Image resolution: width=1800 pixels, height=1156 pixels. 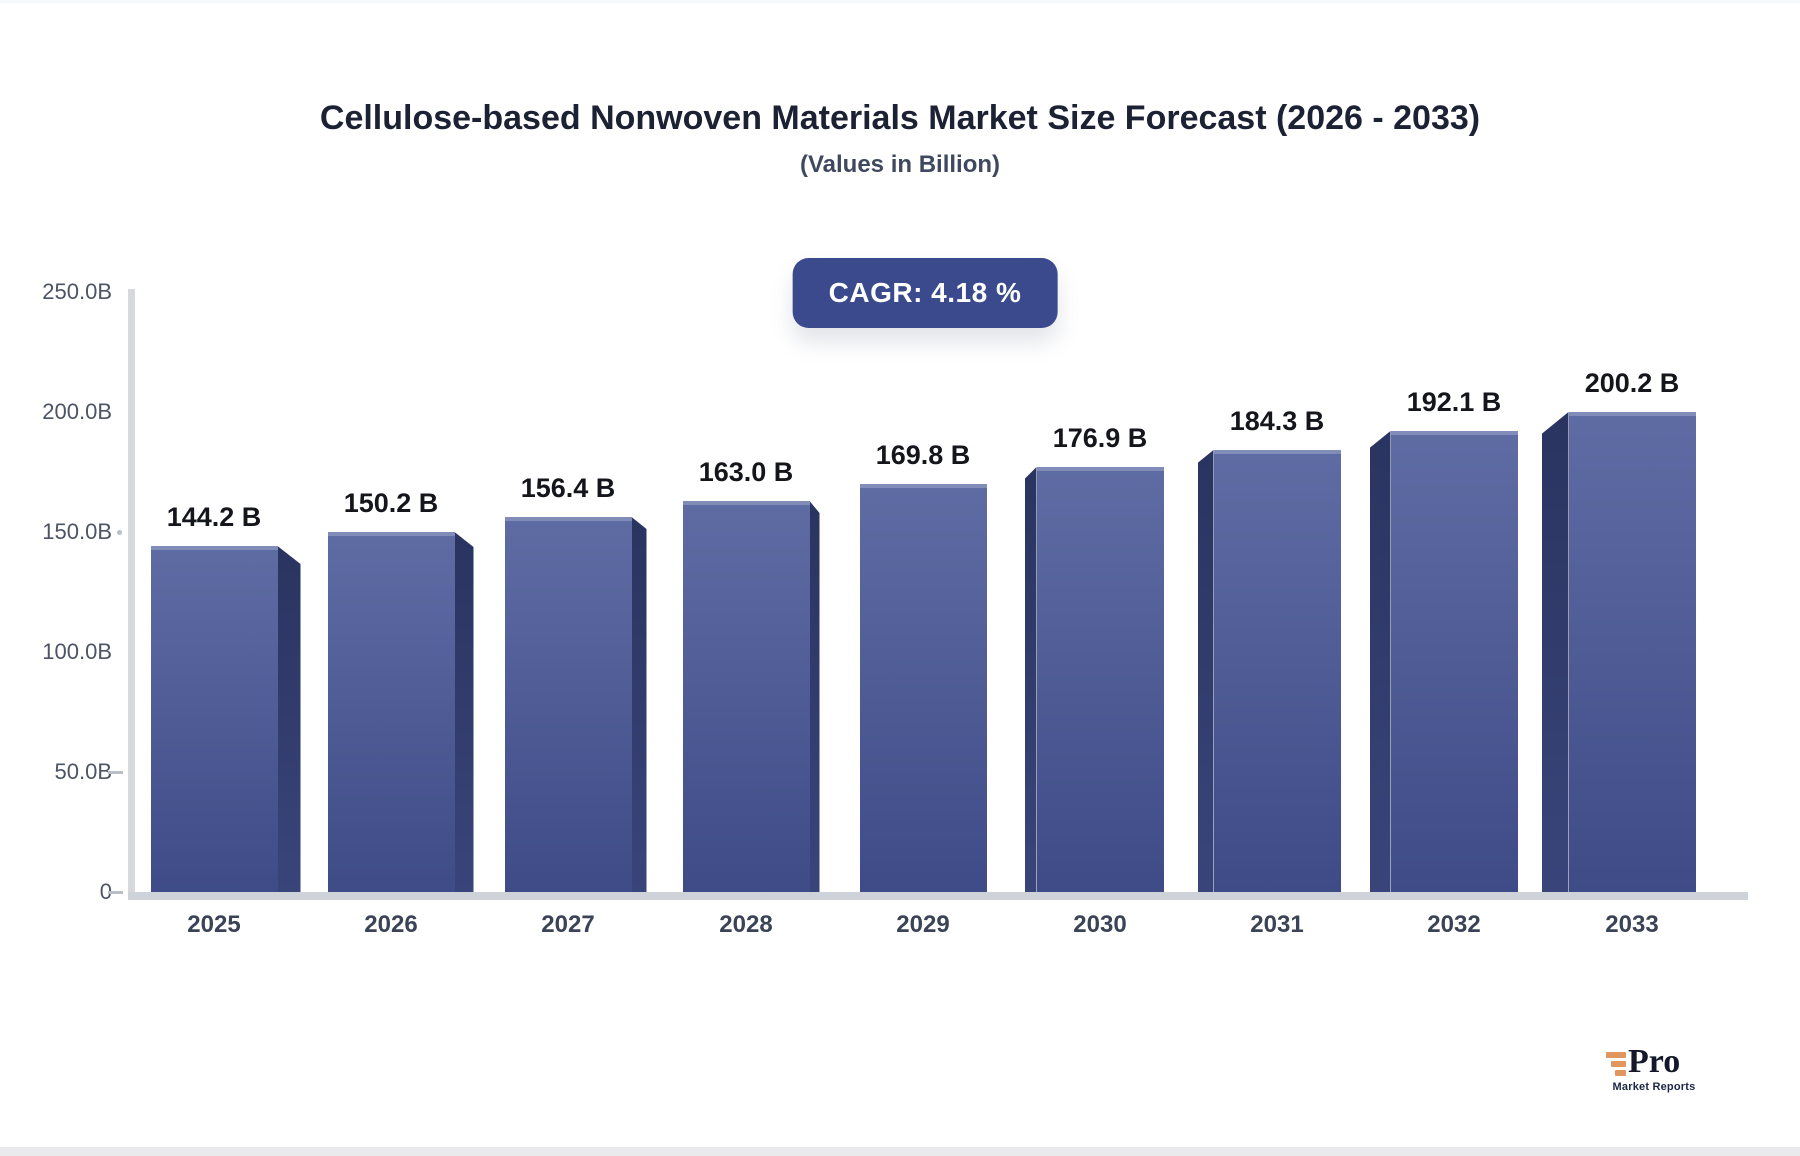 I want to click on x-axis-label-2029: 2029, so click(x=923, y=924).